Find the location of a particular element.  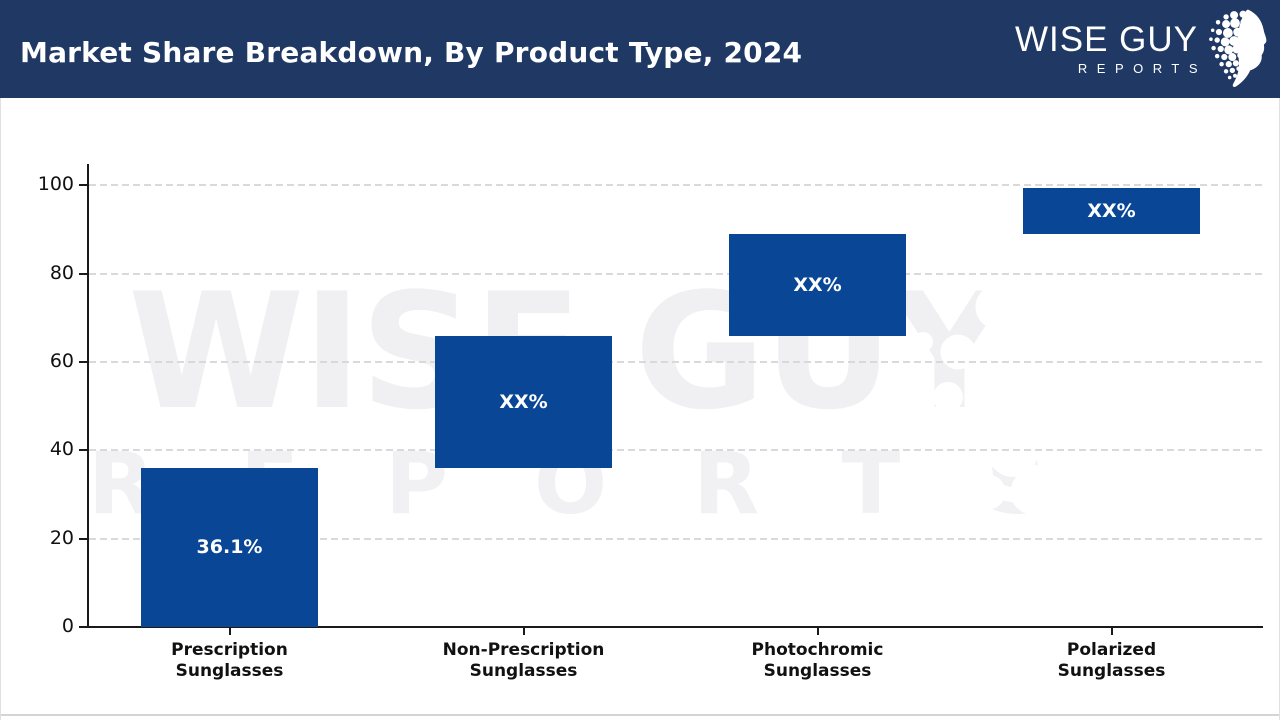

logo-wordmark: WISE GUY is located at coordinates (1106, 39).